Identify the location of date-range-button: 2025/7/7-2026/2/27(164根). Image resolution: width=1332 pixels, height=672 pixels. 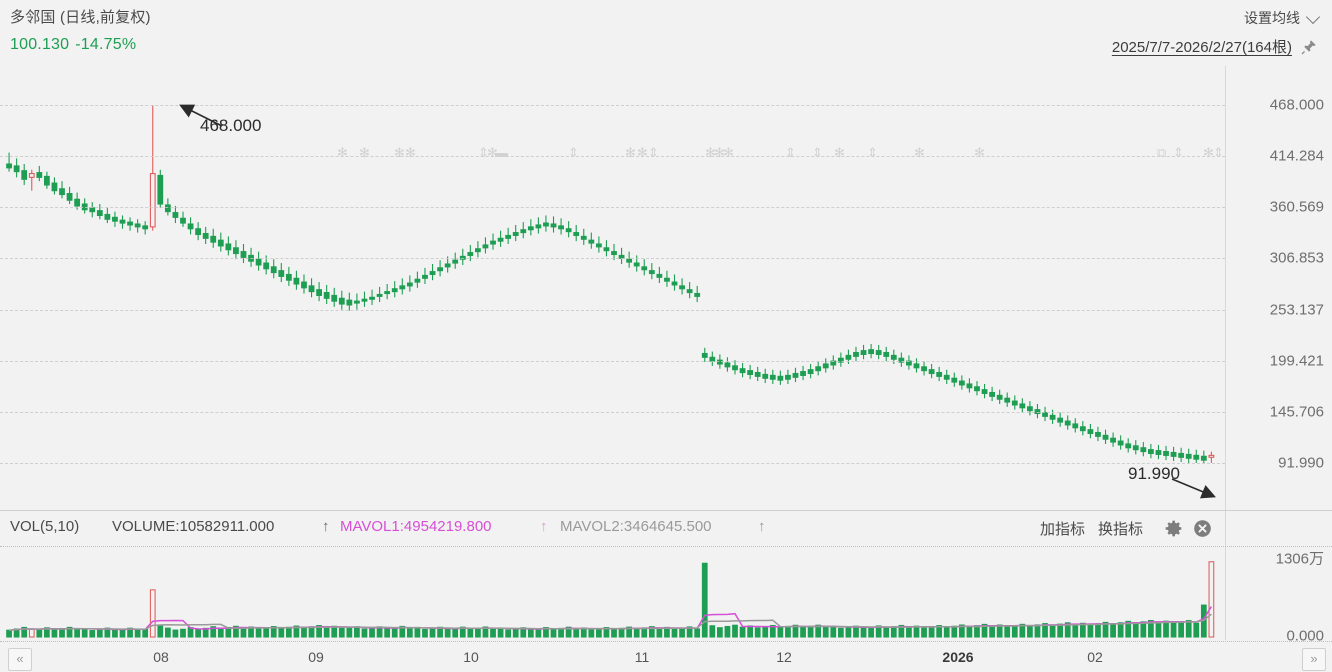
(1201, 47).